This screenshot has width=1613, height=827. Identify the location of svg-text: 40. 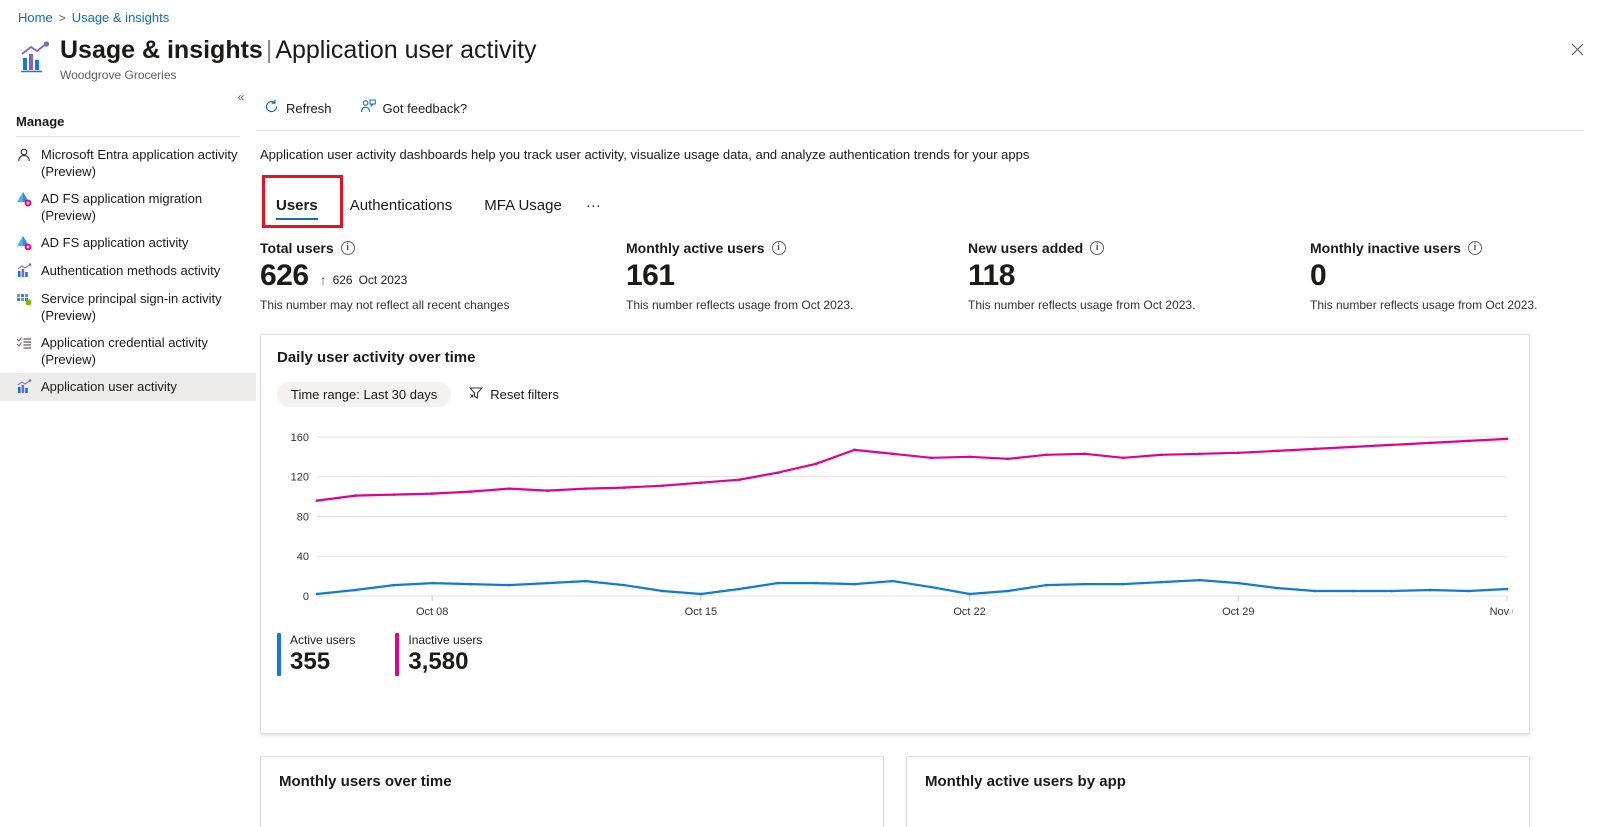
(303, 557).